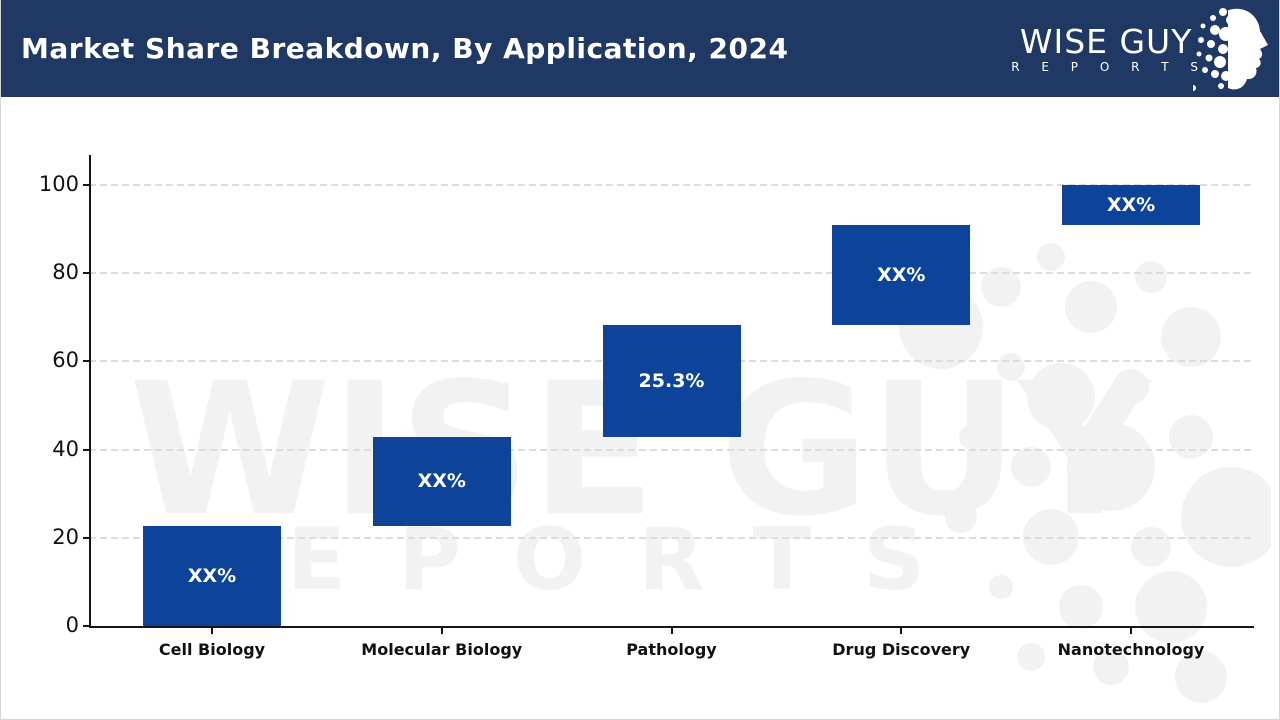 Image resolution: width=1280 pixels, height=720 pixels. I want to click on brand-logo-text: WISE GUY R E P O R T S, so click(1106, 49).